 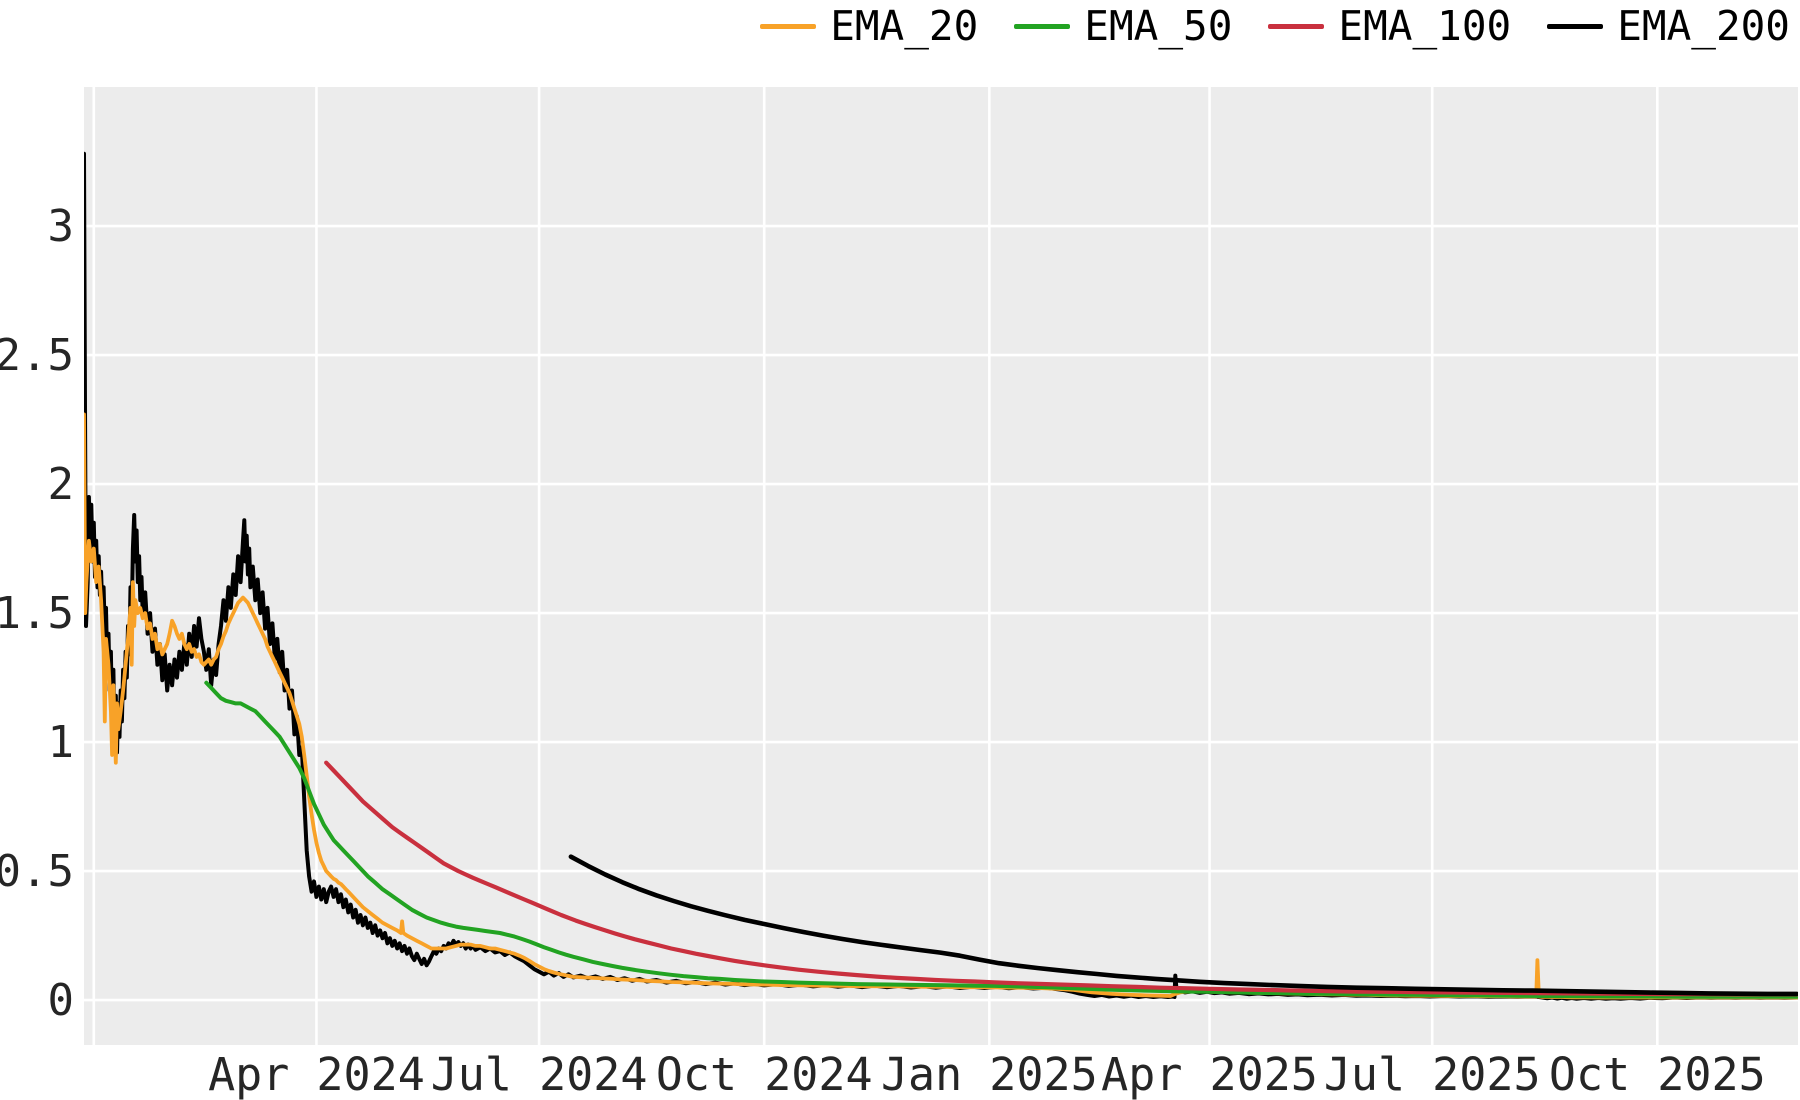 What do you see at coordinates (37, 871) in the screenshot?
I see `y-tick-label: 0.5` at bounding box center [37, 871].